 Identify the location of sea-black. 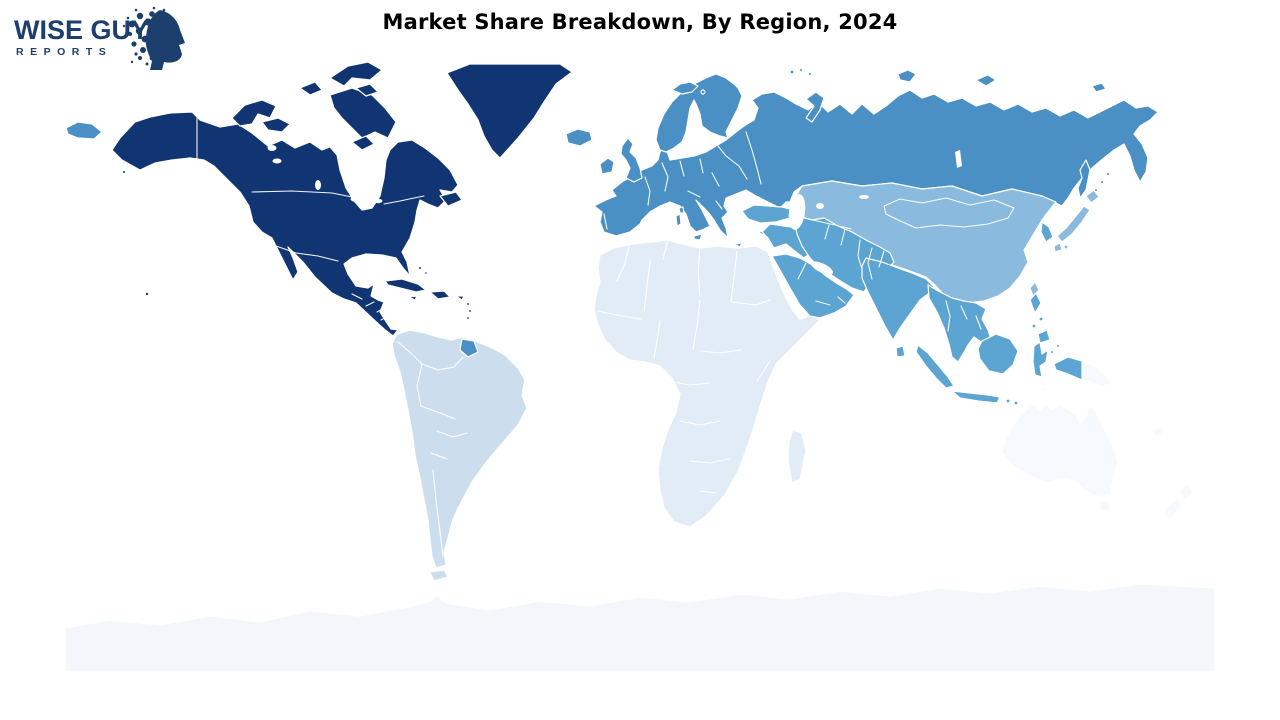
(746, 201).